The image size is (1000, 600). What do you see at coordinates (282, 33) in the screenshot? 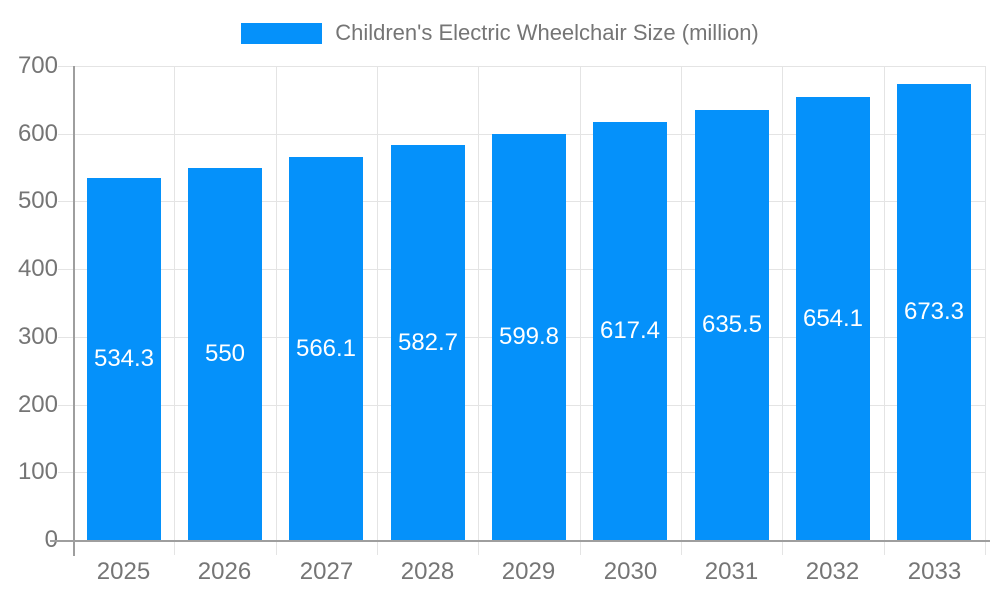
I see `legend-swatch-icon` at bounding box center [282, 33].